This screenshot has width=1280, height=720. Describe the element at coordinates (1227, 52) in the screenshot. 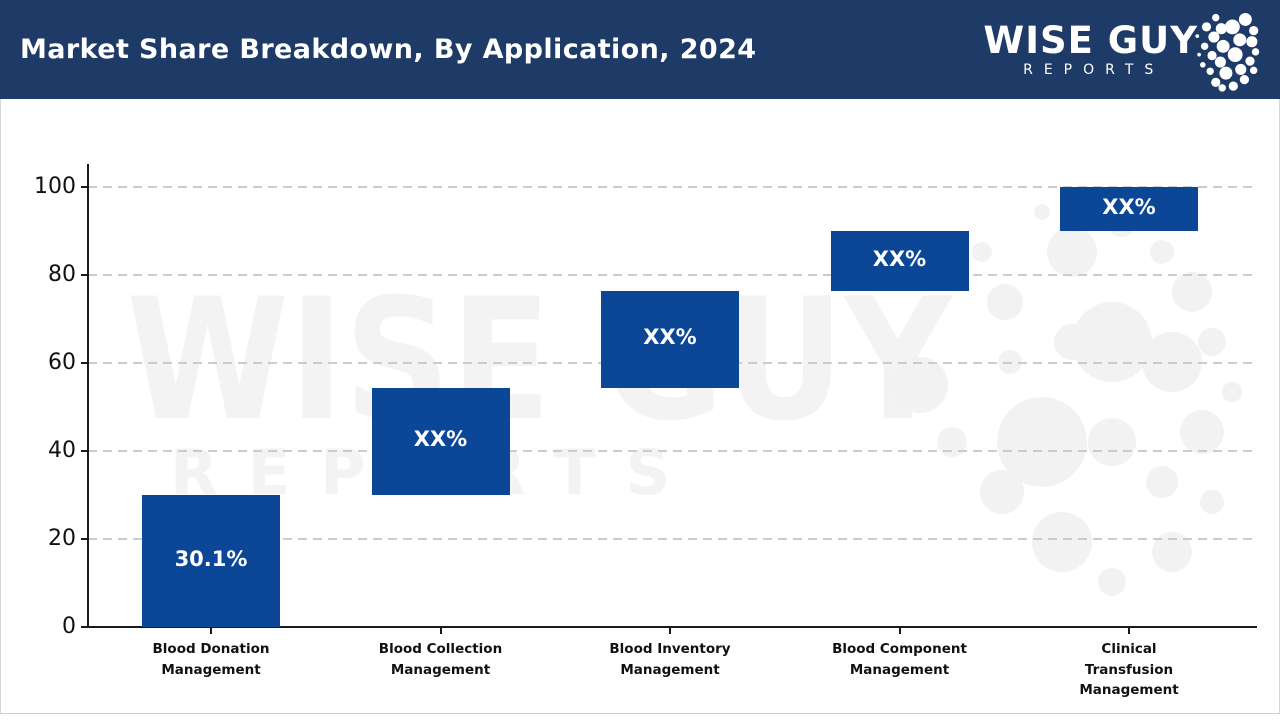

I see `logo-head-icon` at that location.